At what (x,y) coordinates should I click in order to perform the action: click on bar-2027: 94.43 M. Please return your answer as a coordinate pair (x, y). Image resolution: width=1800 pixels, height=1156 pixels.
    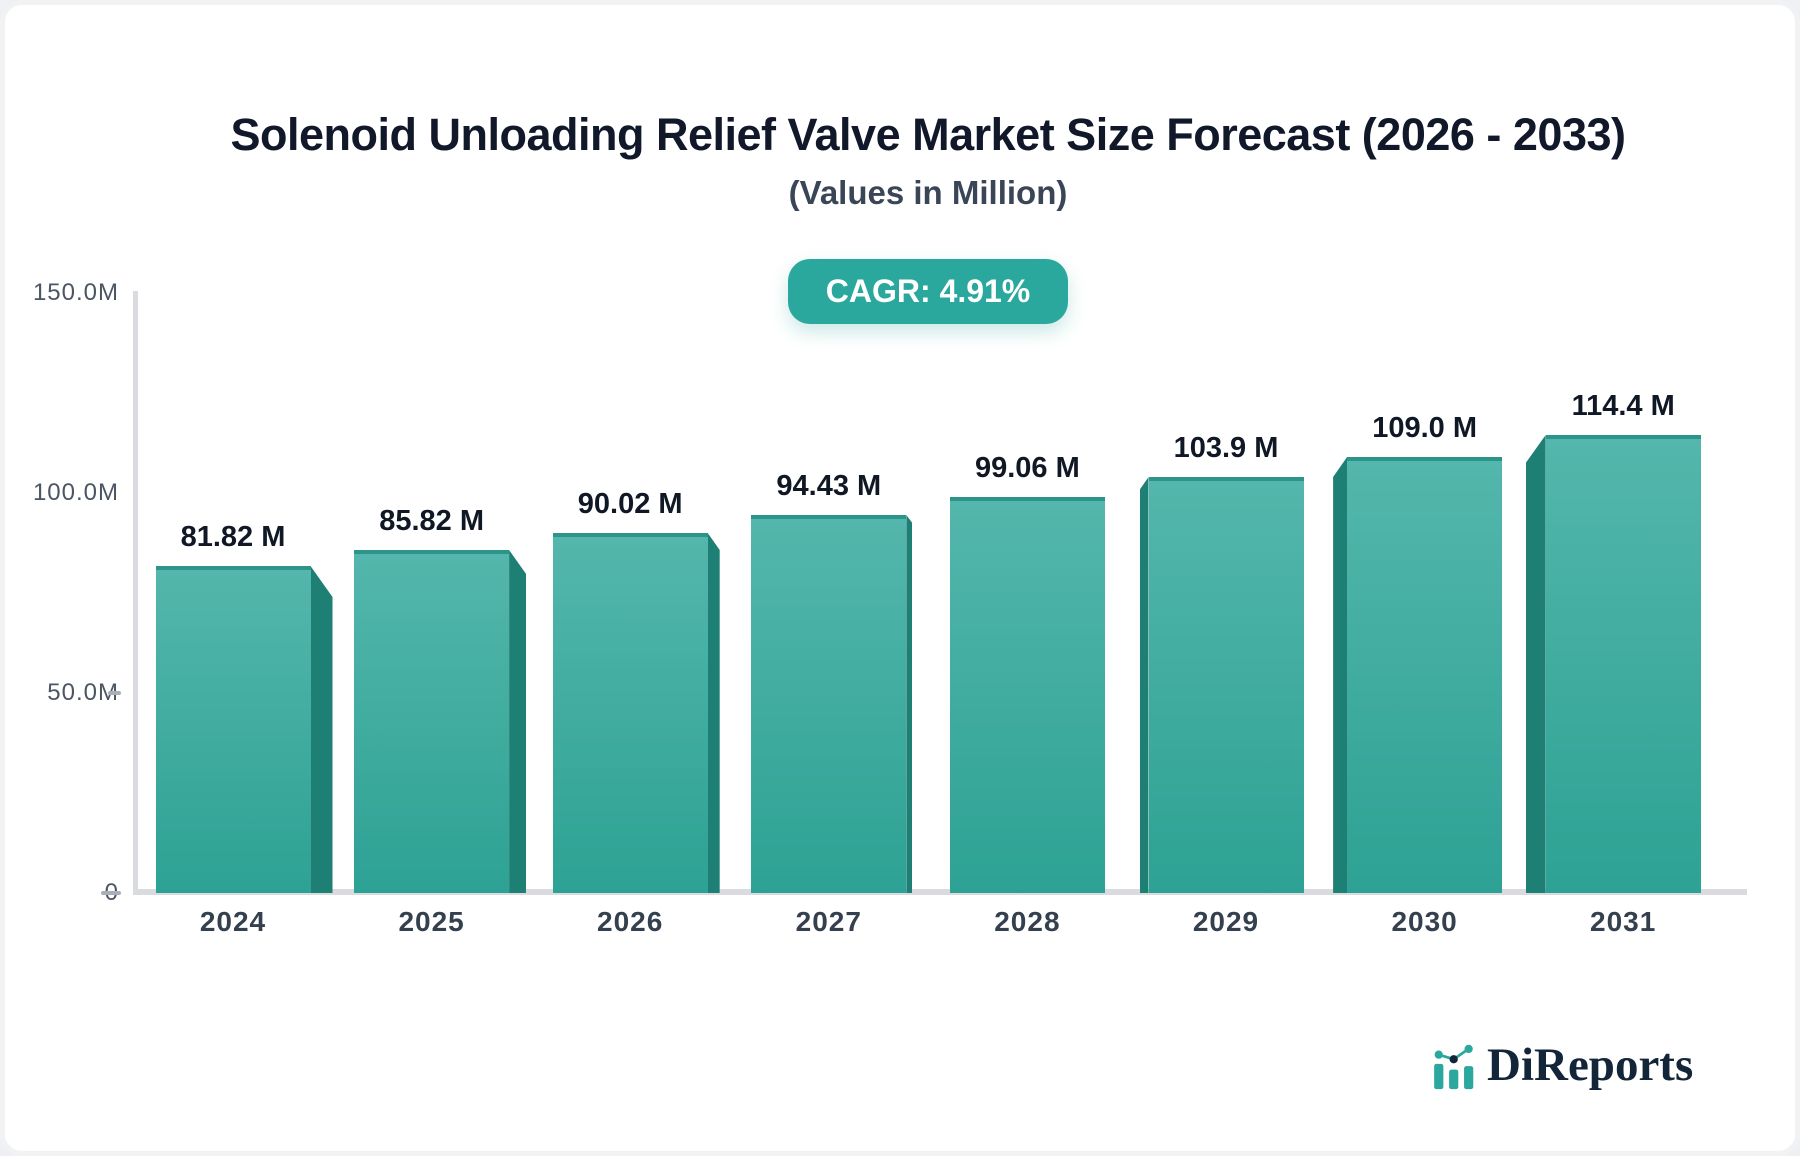
    Looking at the image, I should click on (832, 681).